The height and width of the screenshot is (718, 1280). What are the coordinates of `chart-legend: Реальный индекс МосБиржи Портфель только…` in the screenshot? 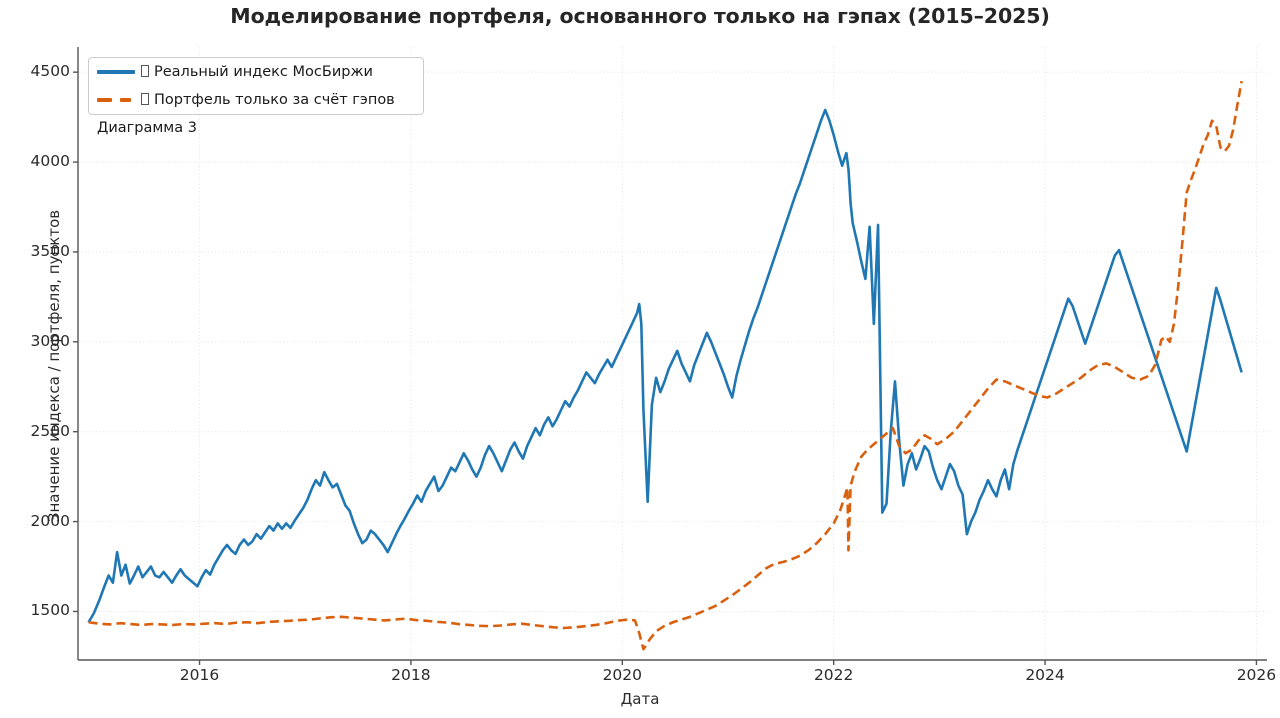 It's located at (256, 86).